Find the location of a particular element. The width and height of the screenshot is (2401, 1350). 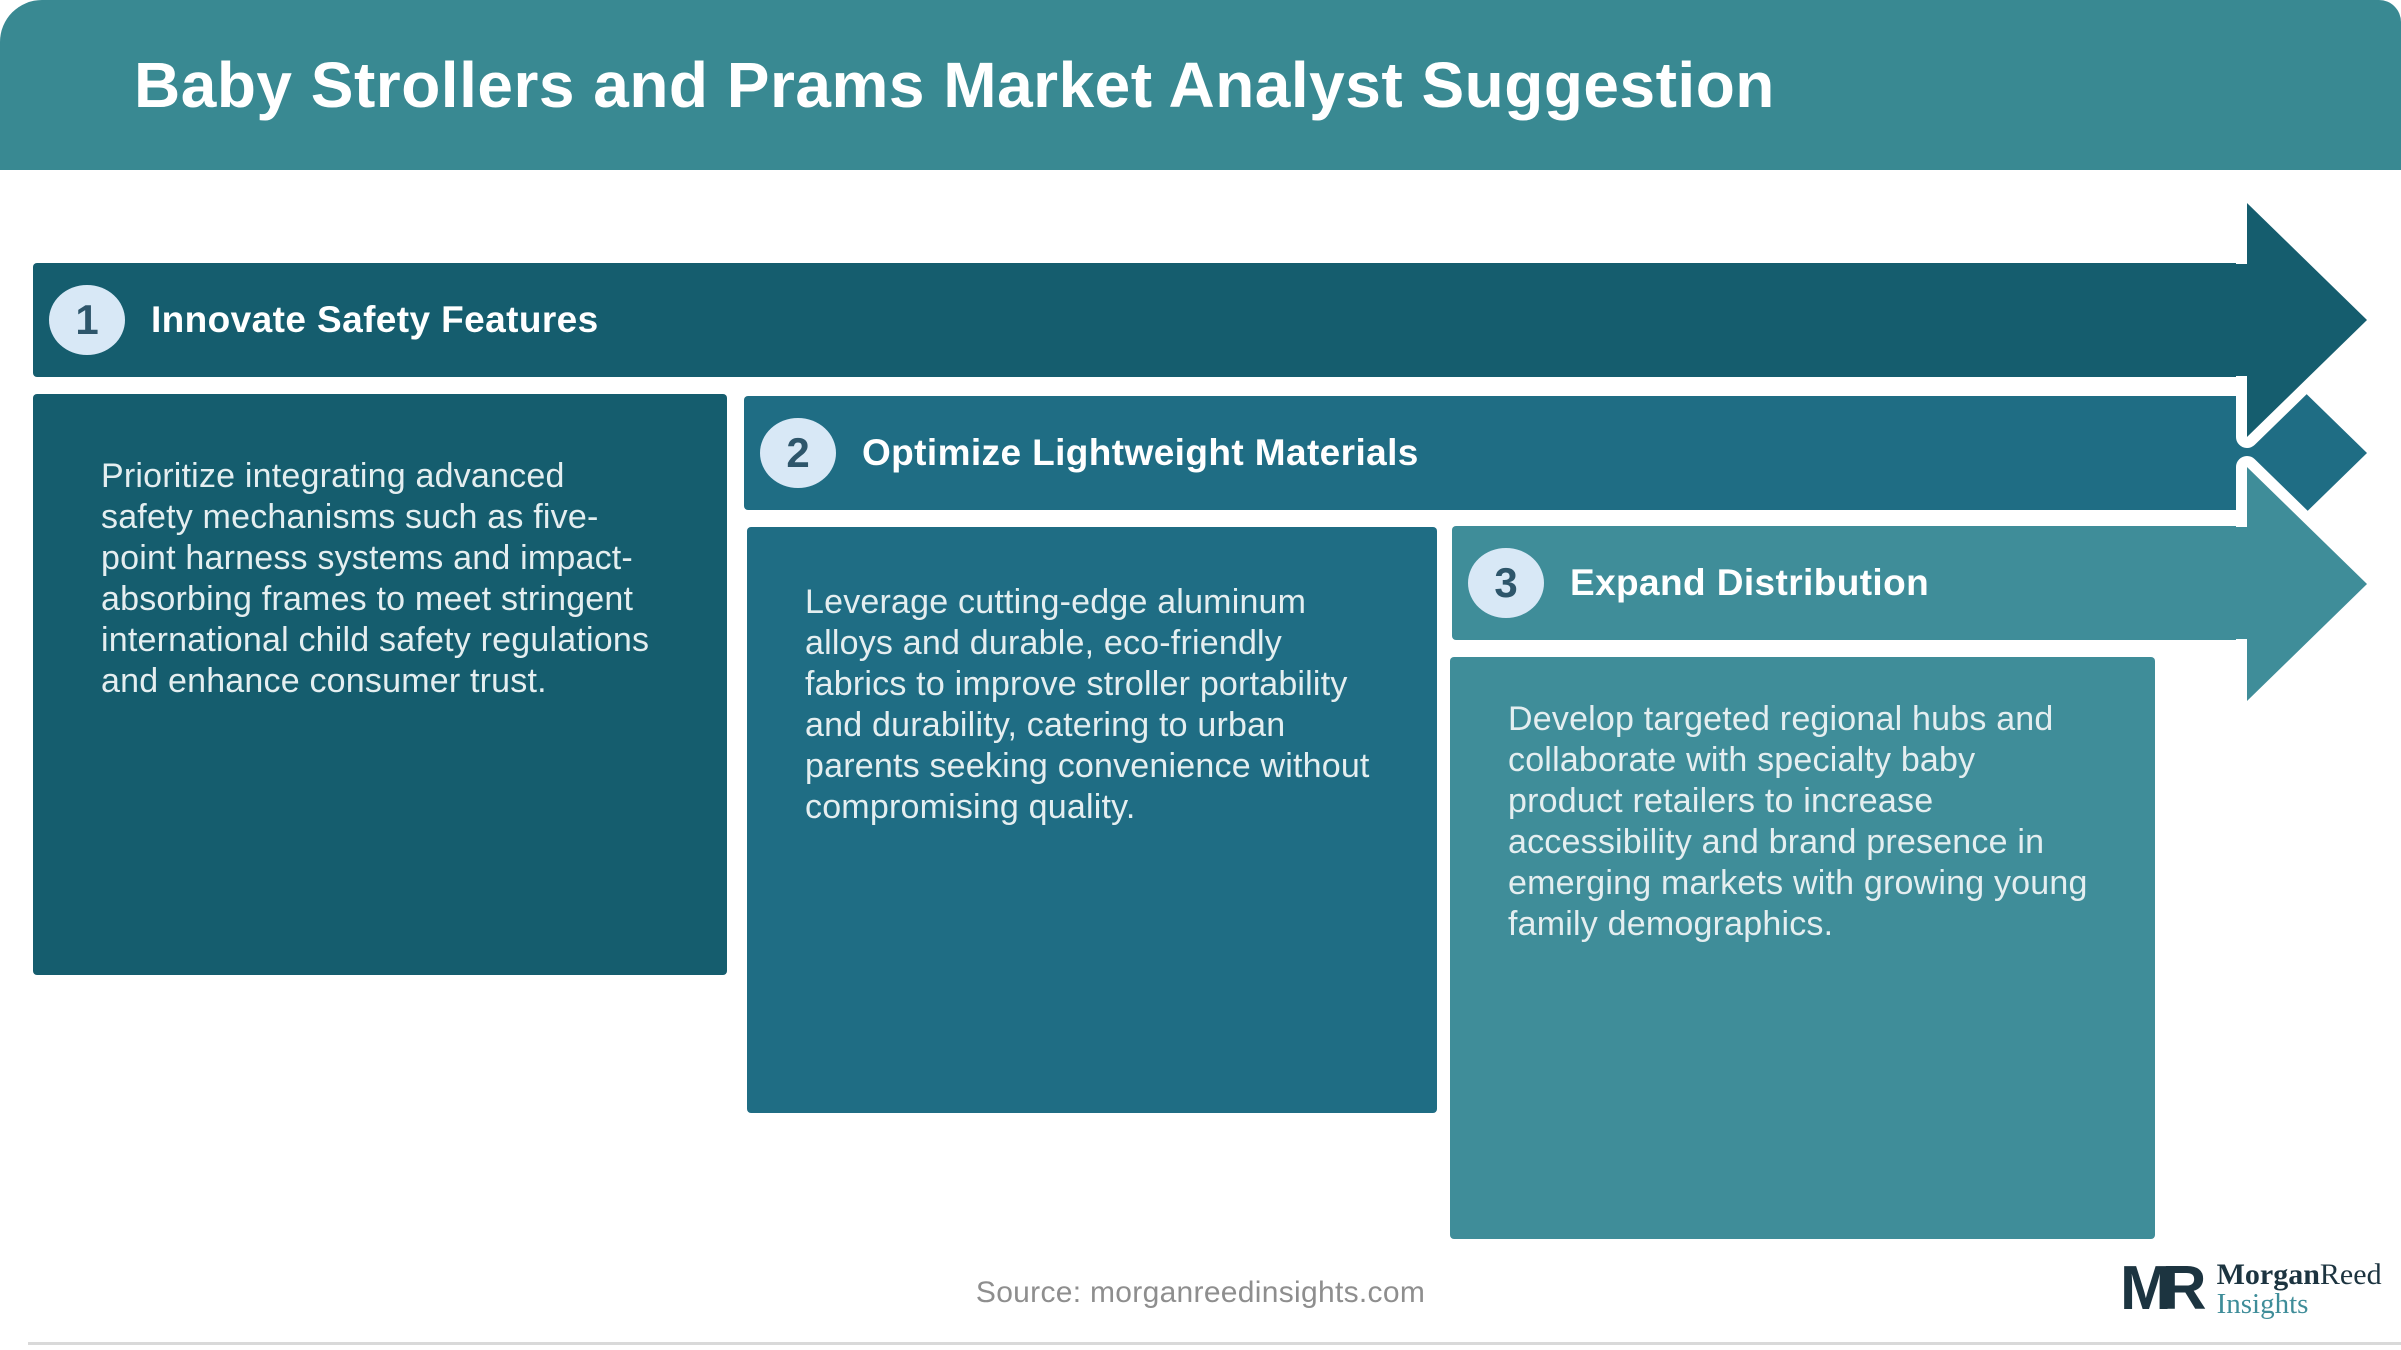

logo-brand-name: MorganReed is located at coordinates (2299, 1274).